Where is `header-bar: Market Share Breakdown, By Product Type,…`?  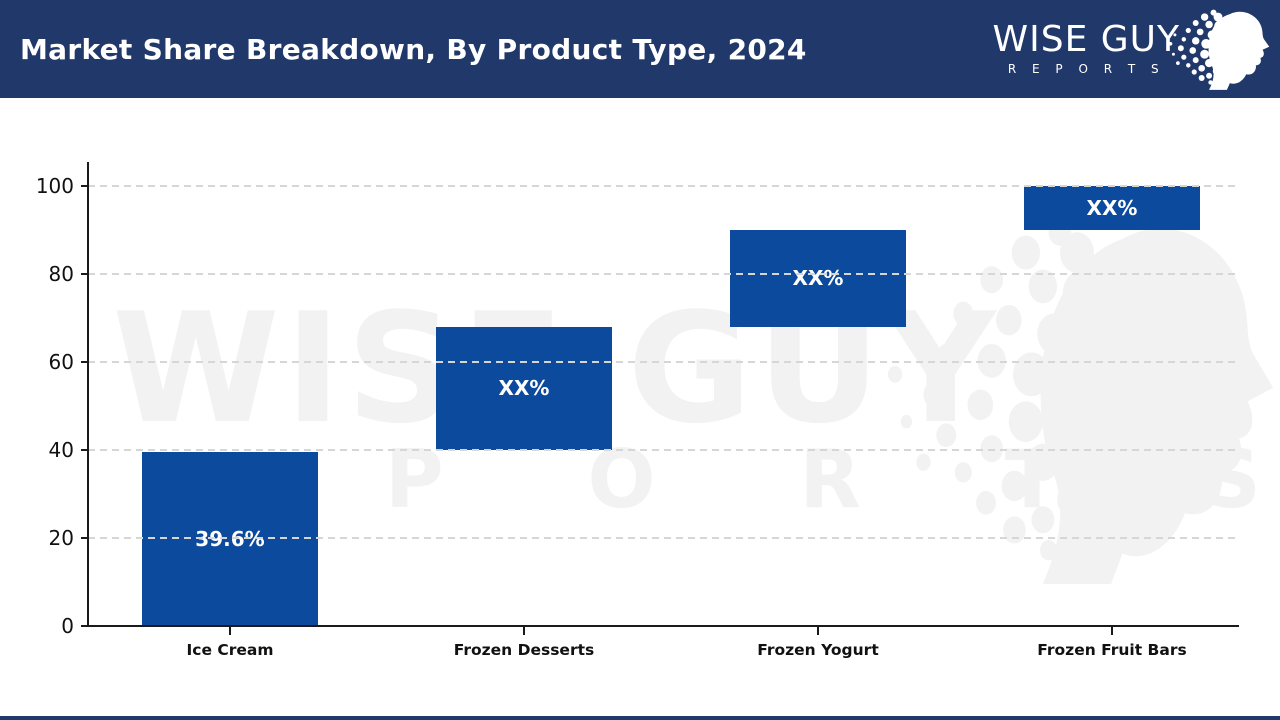
header-bar: Market Share Breakdown, By Product Type,… is located at coordinates (640, 49).